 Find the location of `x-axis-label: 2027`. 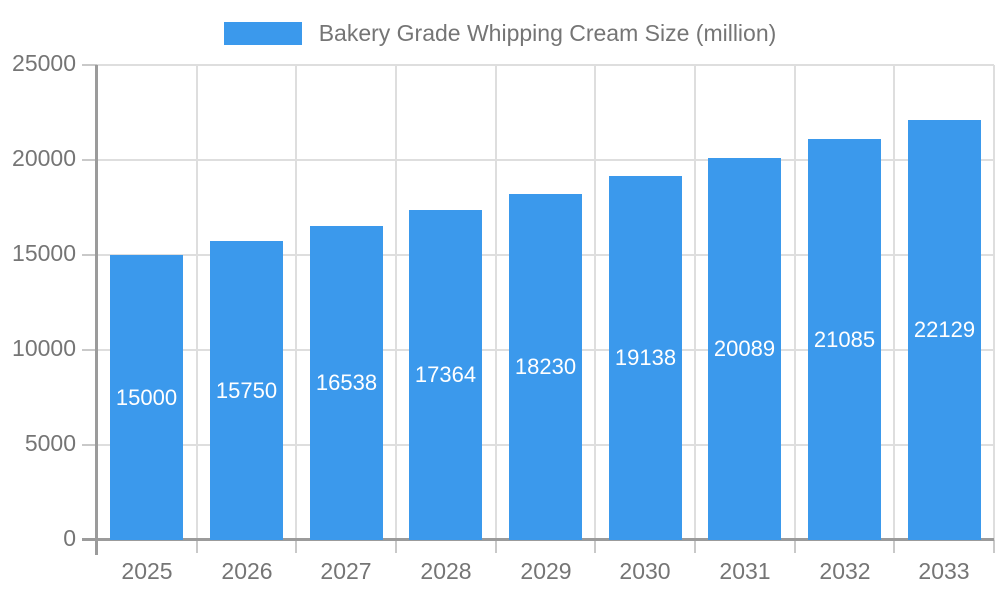

x-axis-label: 2027 is located at coordinates (346, 571).